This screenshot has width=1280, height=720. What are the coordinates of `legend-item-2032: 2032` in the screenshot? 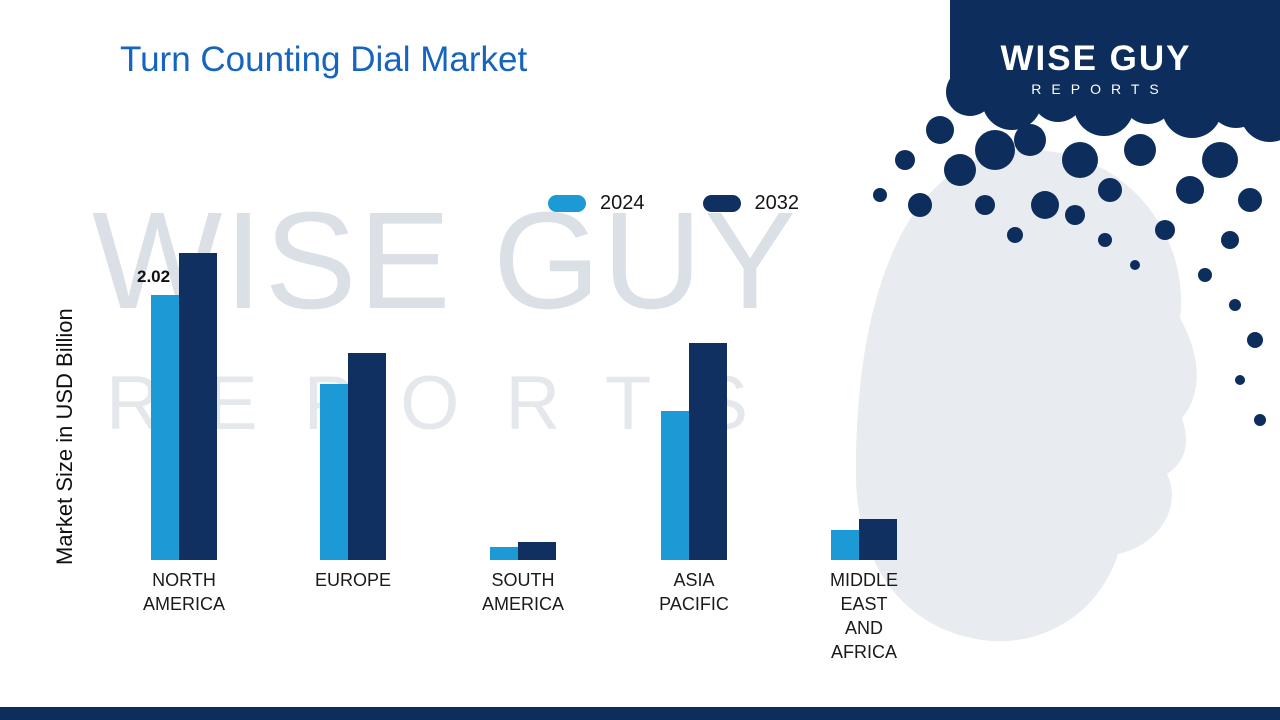 It's located at (751, 203).